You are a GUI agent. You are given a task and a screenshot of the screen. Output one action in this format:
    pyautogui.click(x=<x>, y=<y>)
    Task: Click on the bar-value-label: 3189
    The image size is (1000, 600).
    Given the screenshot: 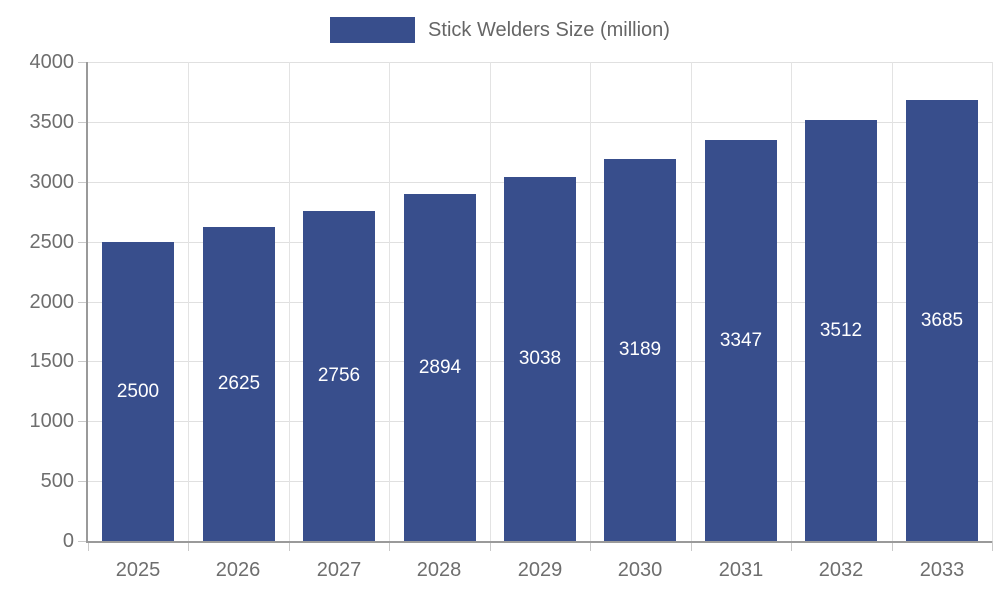 What is the action you would take?
    pyautogui.click(x=640, y=349)
    